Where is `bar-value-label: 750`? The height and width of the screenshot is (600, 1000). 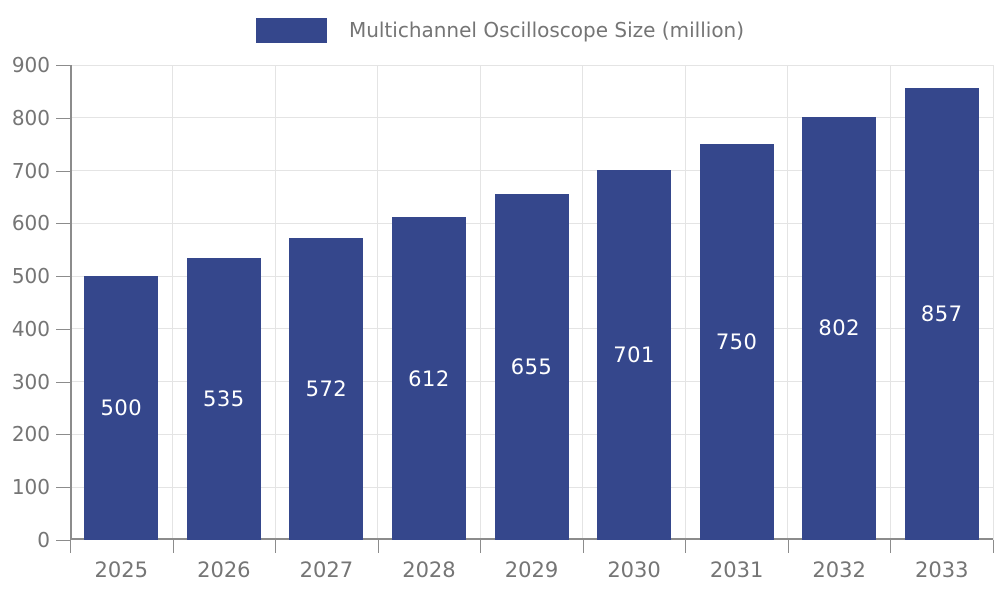
bar-value-label: 750 is located at coordinates (736, 342).